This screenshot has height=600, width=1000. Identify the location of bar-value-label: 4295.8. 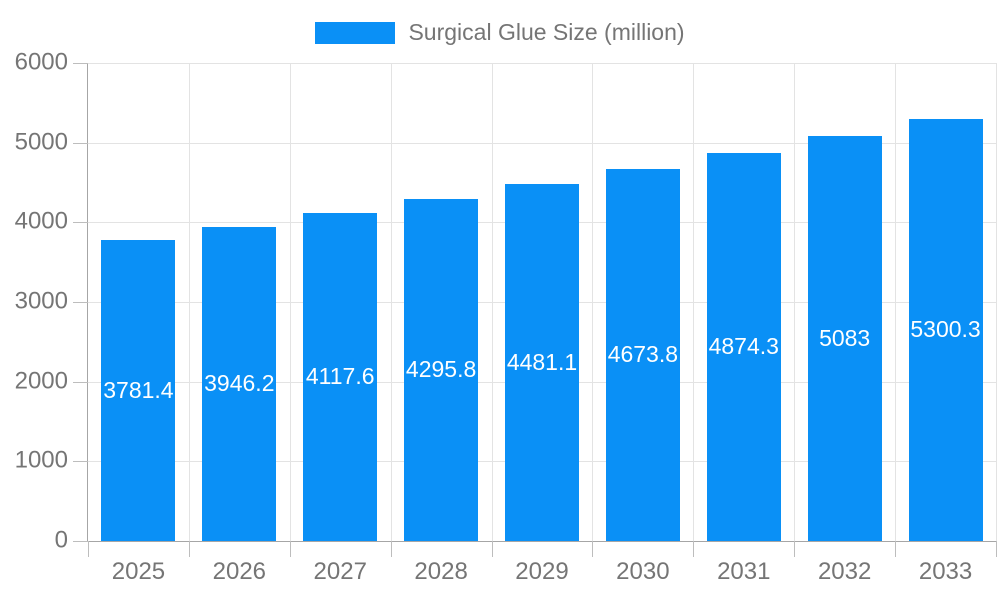
(441, 369).